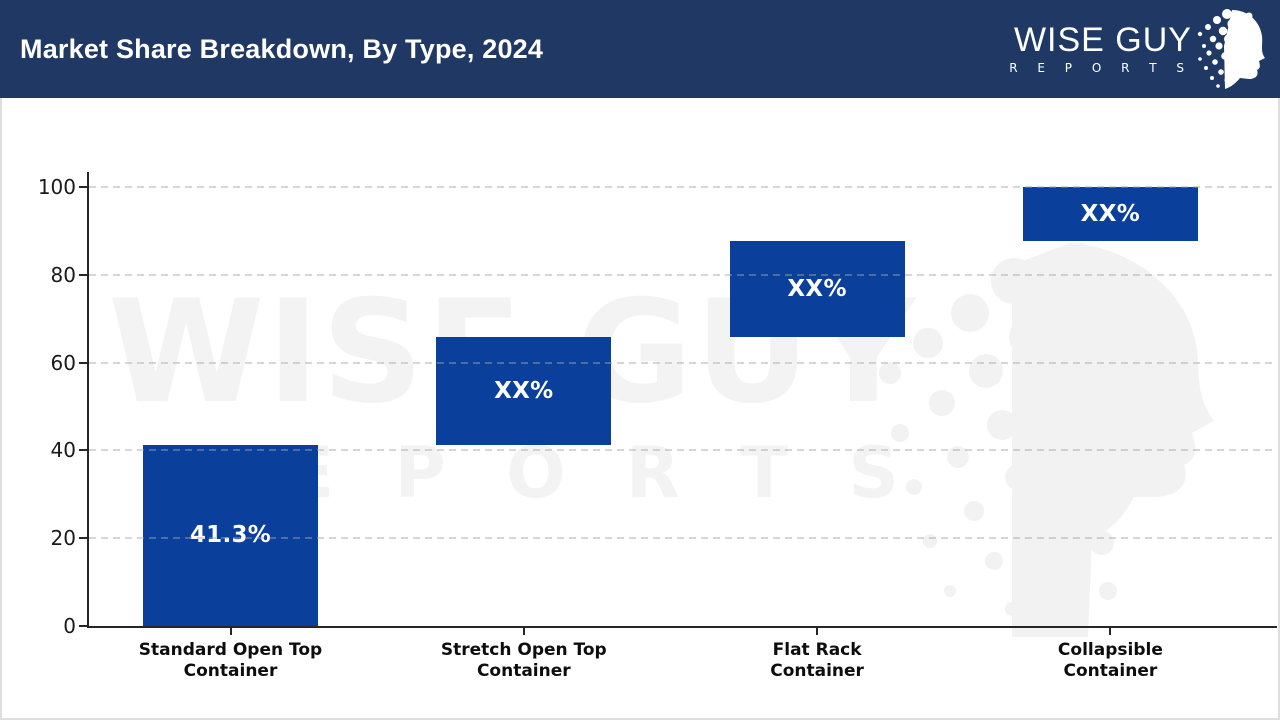 This screenshot has height=720, width=1280. What do you see at coordinates (1110, 660) in the screenshot?
I see `x-category-label: Collapsible Container` at bounding box center [1110, 660].